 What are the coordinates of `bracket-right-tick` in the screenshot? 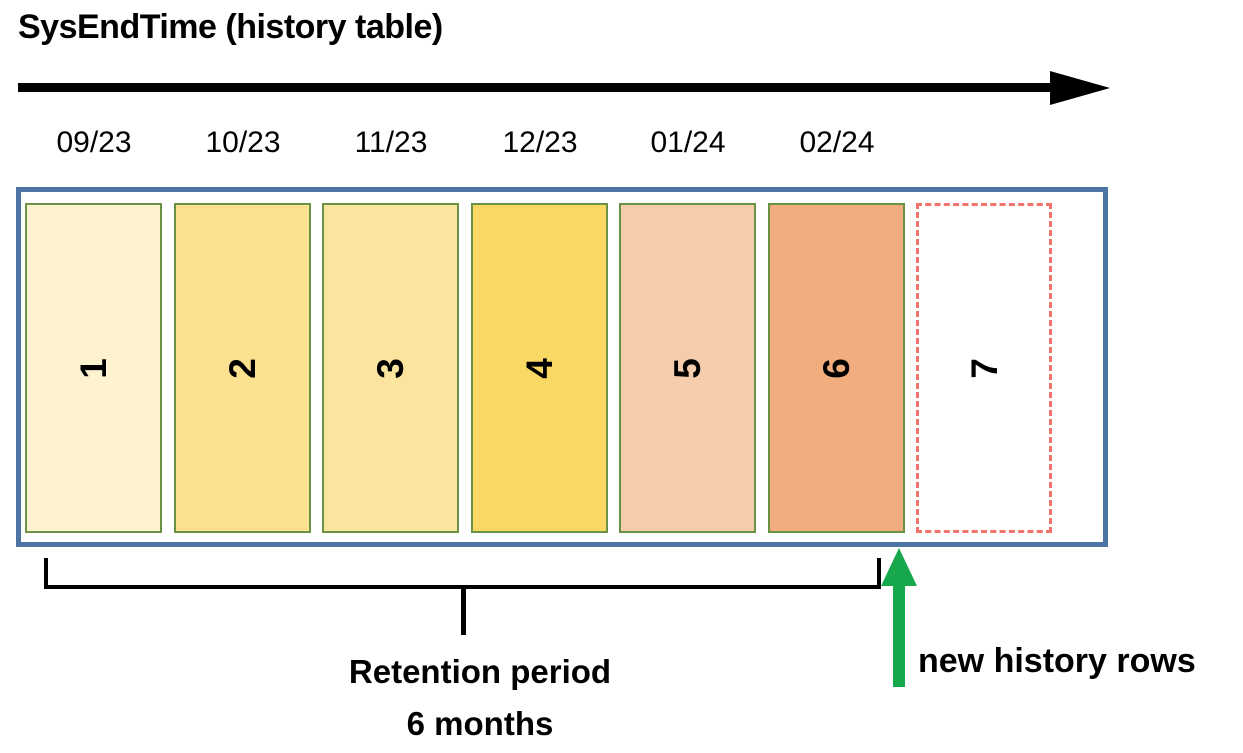 It's located at (879, 573).